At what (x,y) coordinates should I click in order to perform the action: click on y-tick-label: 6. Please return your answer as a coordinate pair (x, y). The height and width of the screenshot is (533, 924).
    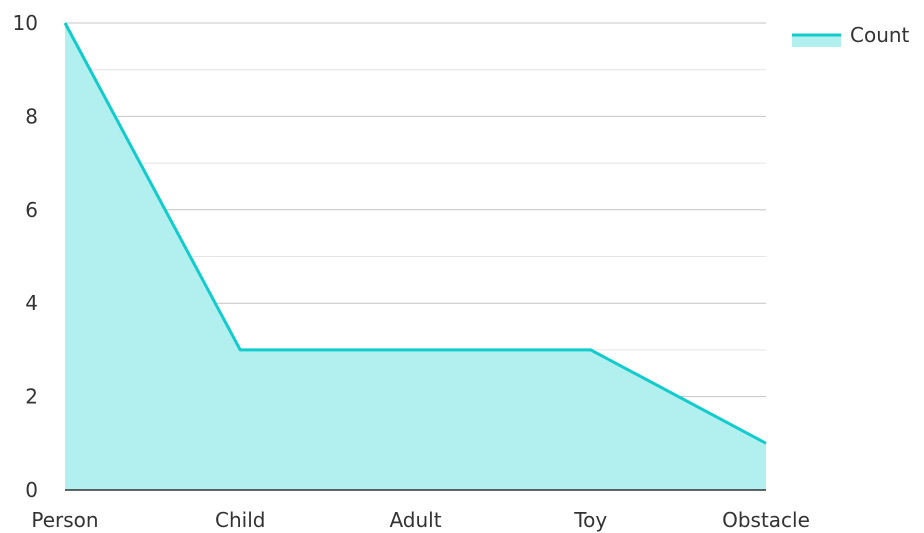
    Looking at the image, I should click on (31, 210).